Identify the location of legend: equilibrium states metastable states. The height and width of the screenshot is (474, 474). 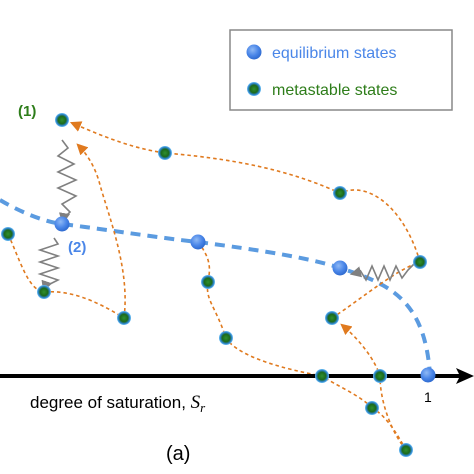
(341, 70).